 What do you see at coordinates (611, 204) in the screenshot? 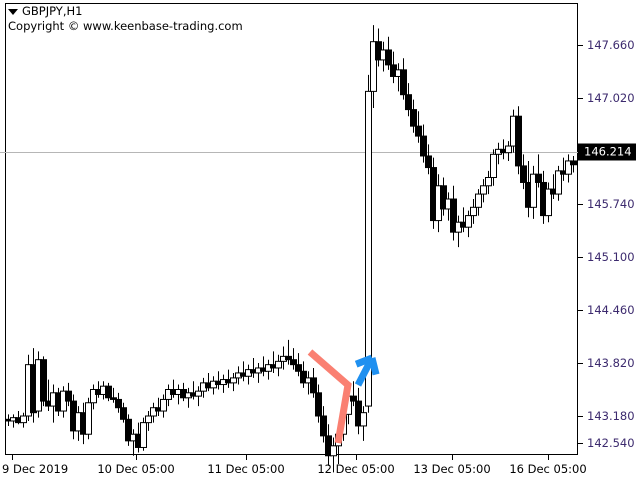
I see `price-axis-label: 145.740` at bounding box center [611, 204].